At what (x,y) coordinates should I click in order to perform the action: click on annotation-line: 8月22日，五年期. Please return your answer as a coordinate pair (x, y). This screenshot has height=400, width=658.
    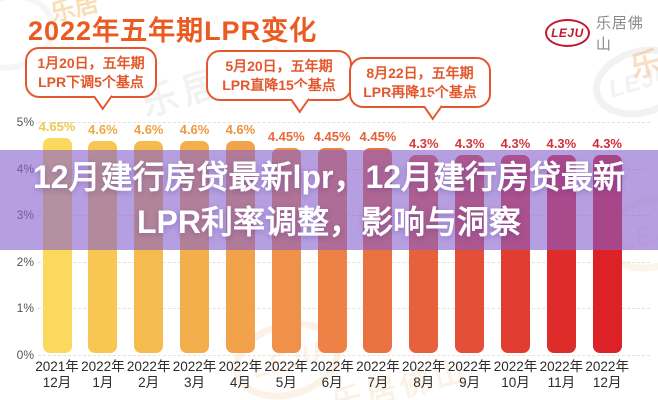
    Looking at the image, I should click on (420, 73).